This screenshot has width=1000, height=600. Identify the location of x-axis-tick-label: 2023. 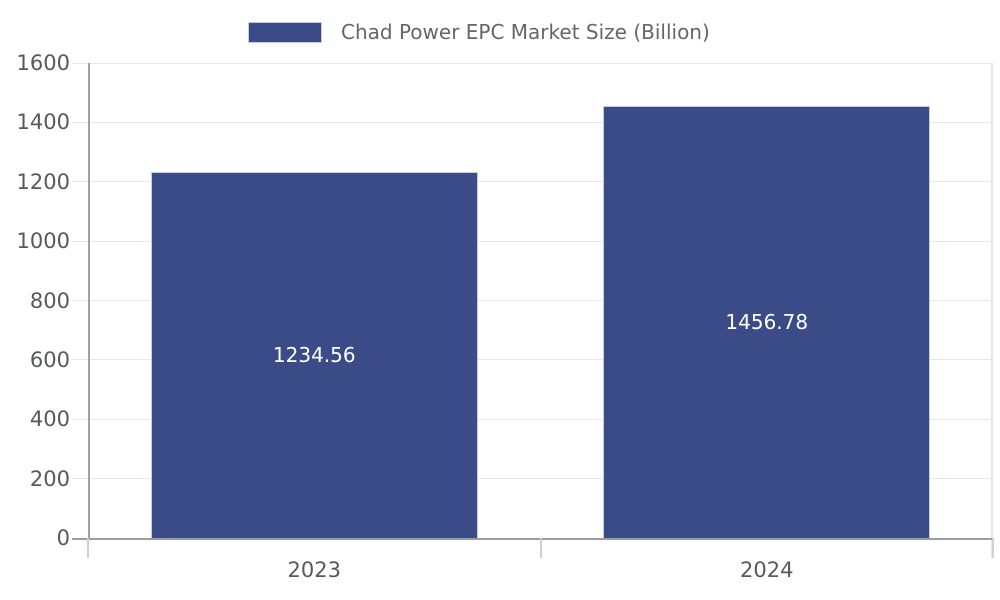
(314, 570).